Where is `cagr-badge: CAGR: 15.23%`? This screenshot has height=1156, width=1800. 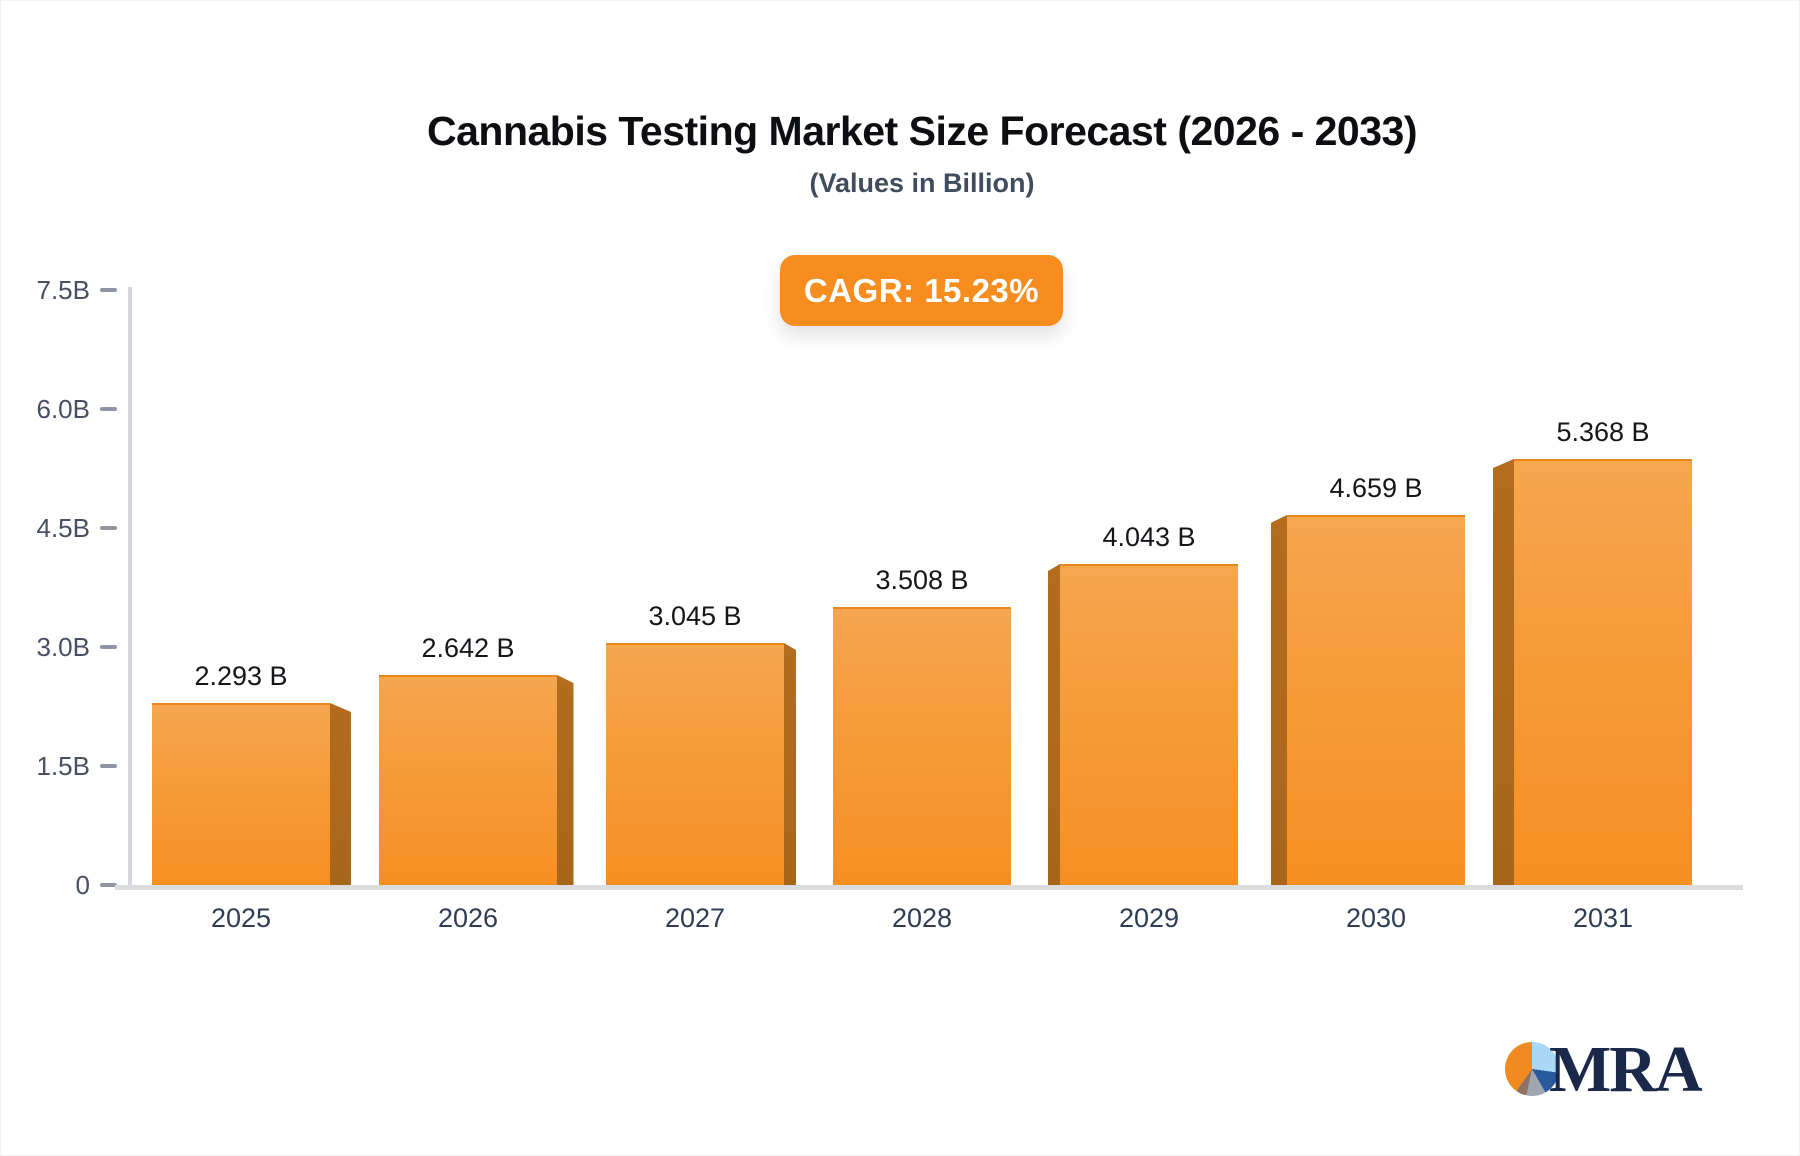 cagr-badge: CAGR: 15.23% is located at coordinates (921, 290).